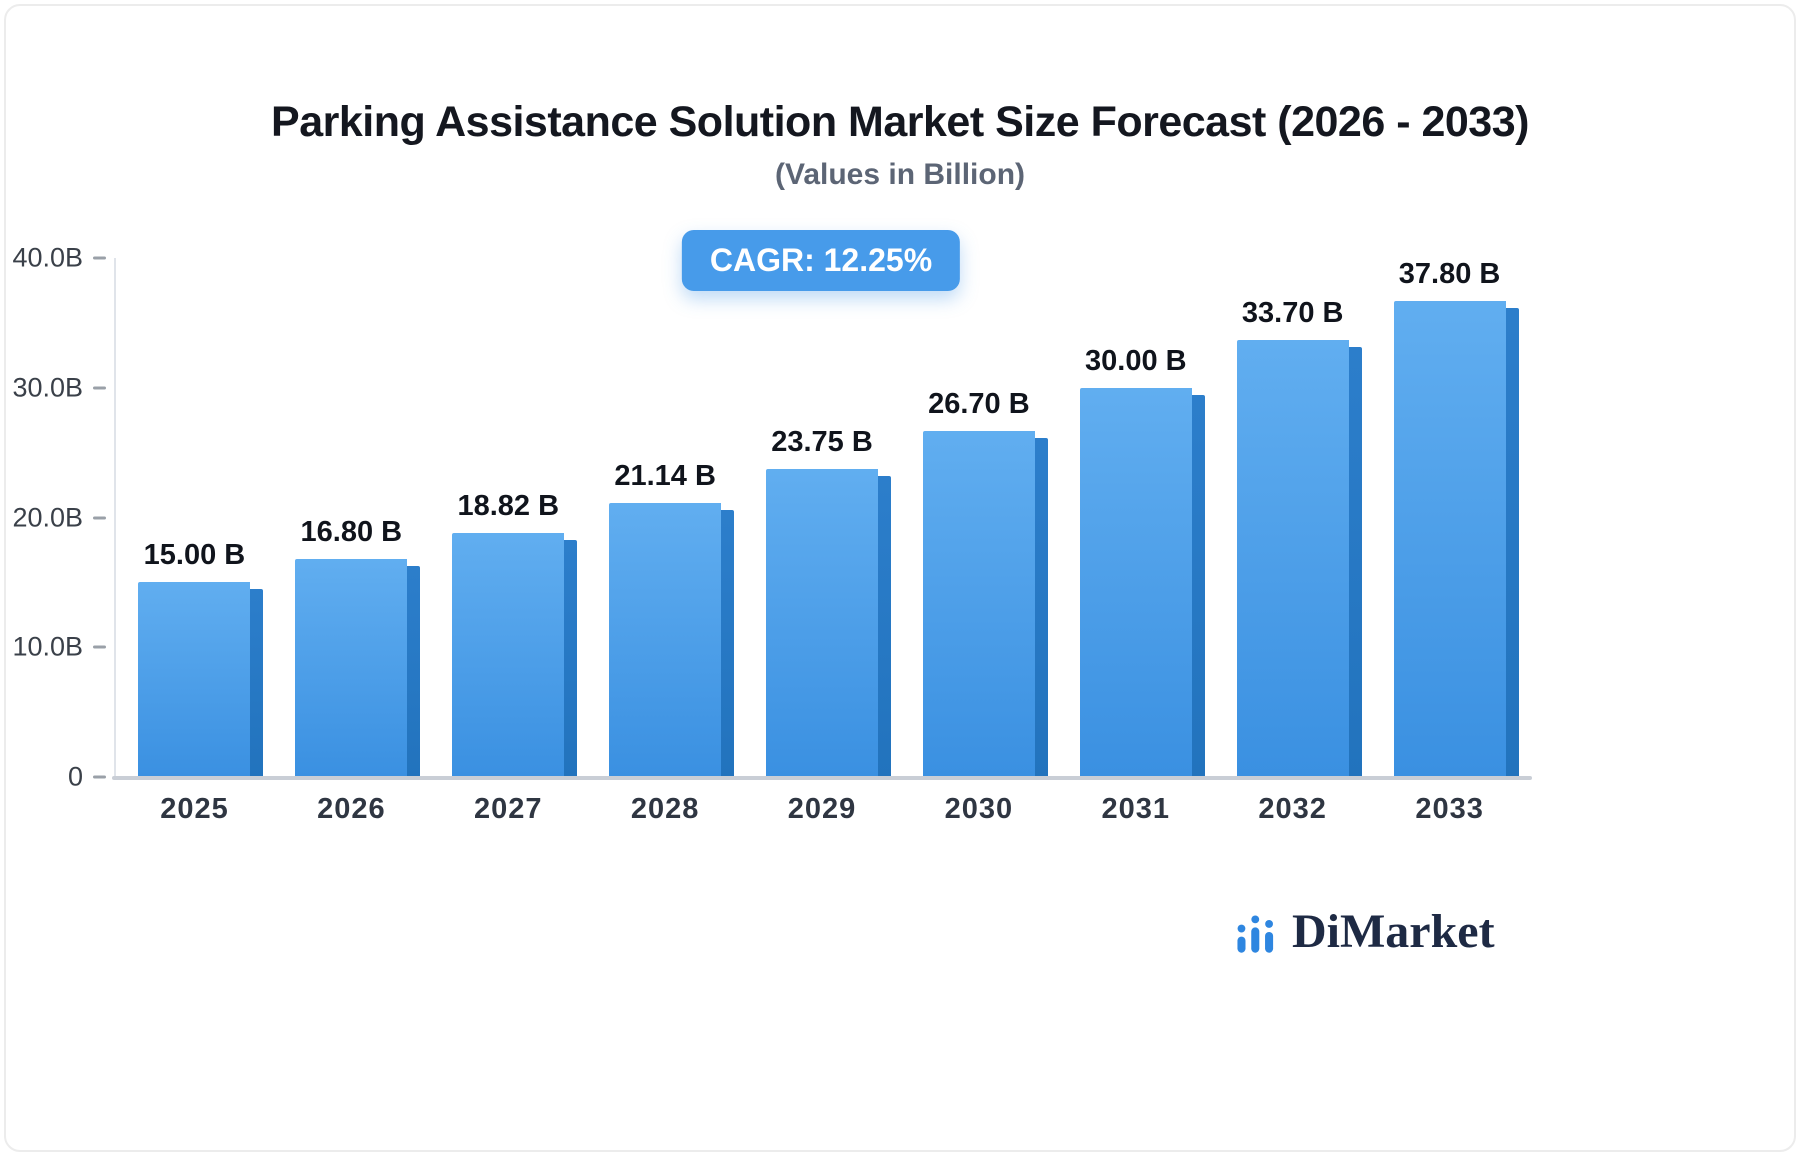 The image size is (1800, 1156). I want to click on bar-2033, so click(1456, 539).